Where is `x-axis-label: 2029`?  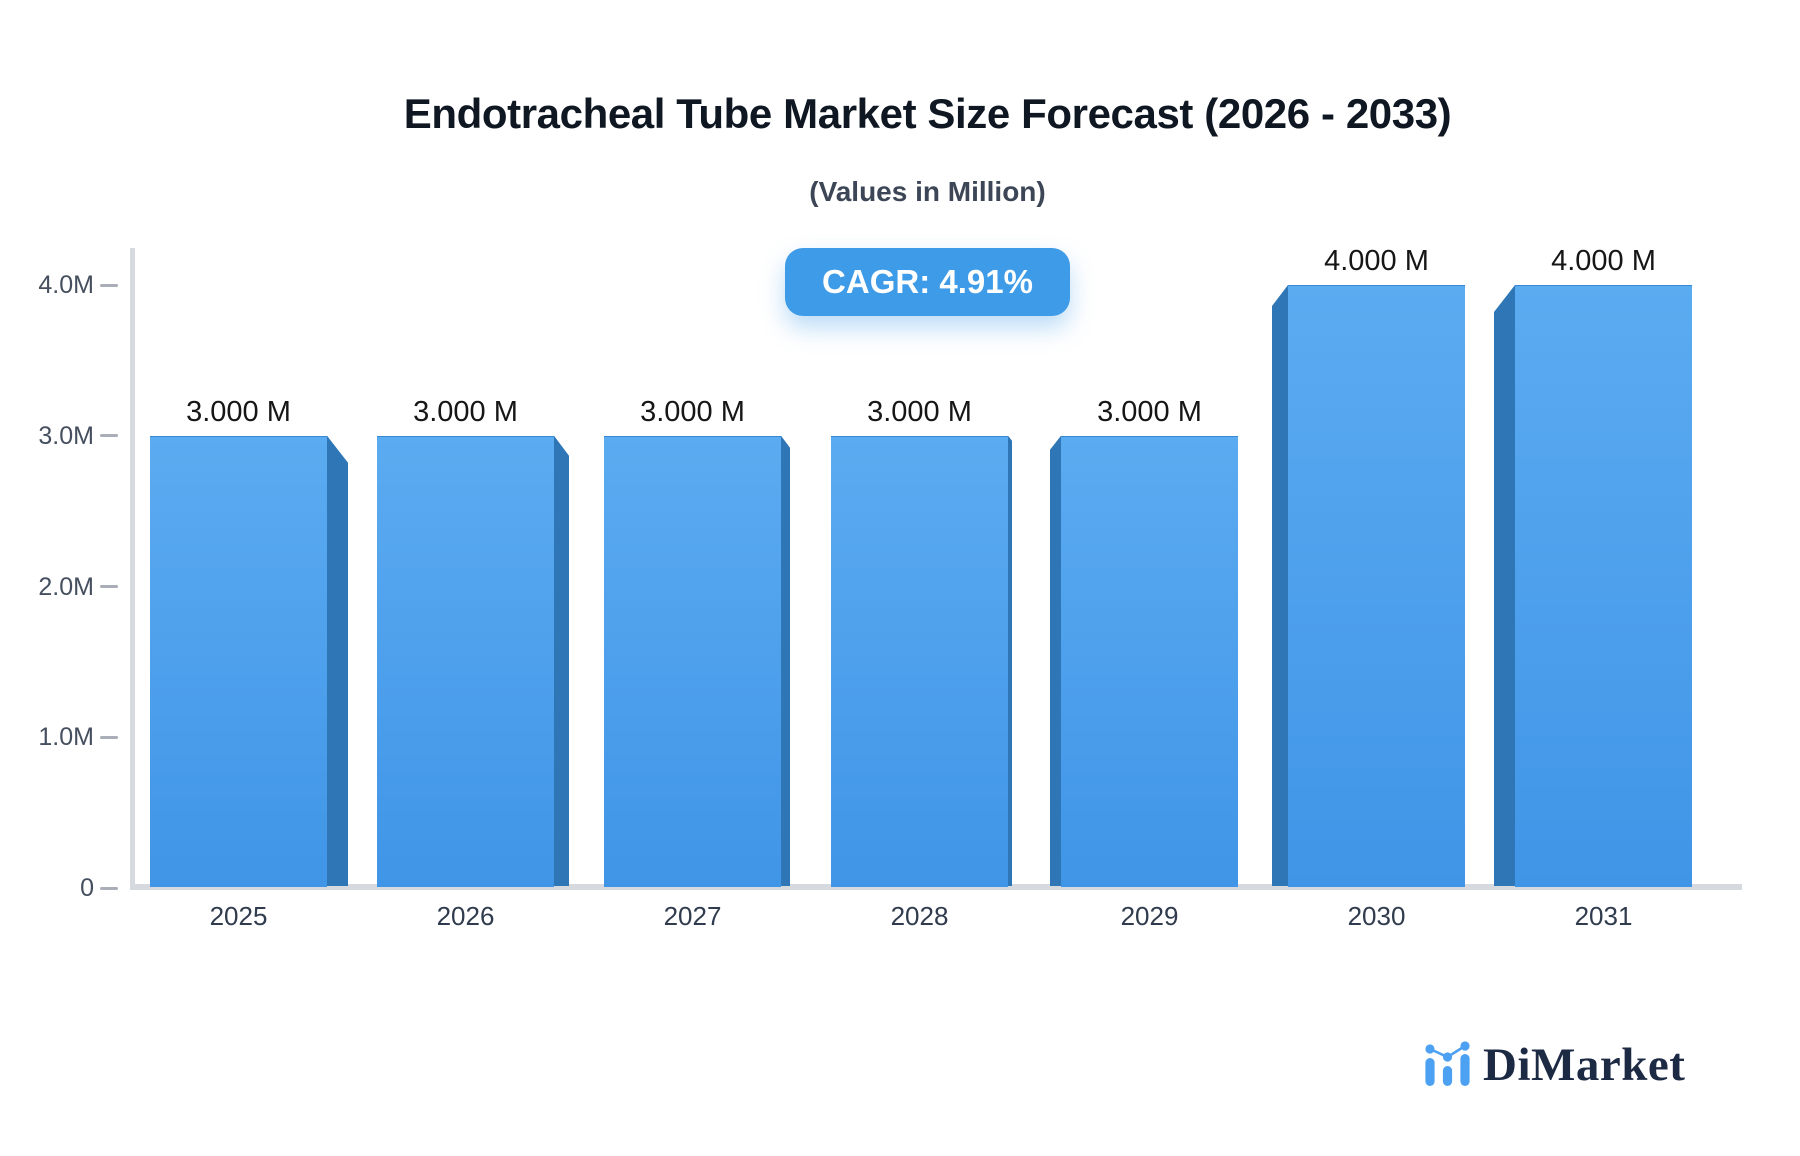 x-axis-label: 2029 is located at coordinates (1149, 916).